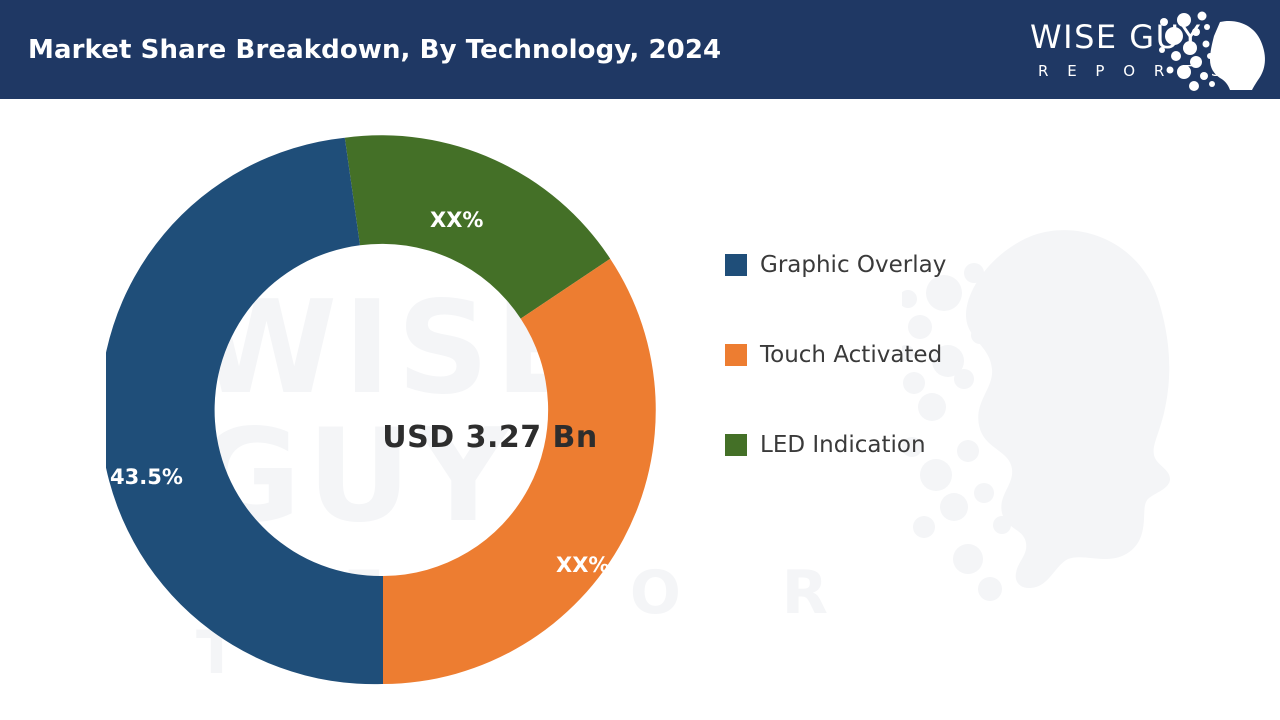 The height and width of the screenshot is (720, 1280). What do you see at coordinates (457, 220) in the screenshot?
I see `slice-label-led-indication: XX%` at bounding box center [457, 220].